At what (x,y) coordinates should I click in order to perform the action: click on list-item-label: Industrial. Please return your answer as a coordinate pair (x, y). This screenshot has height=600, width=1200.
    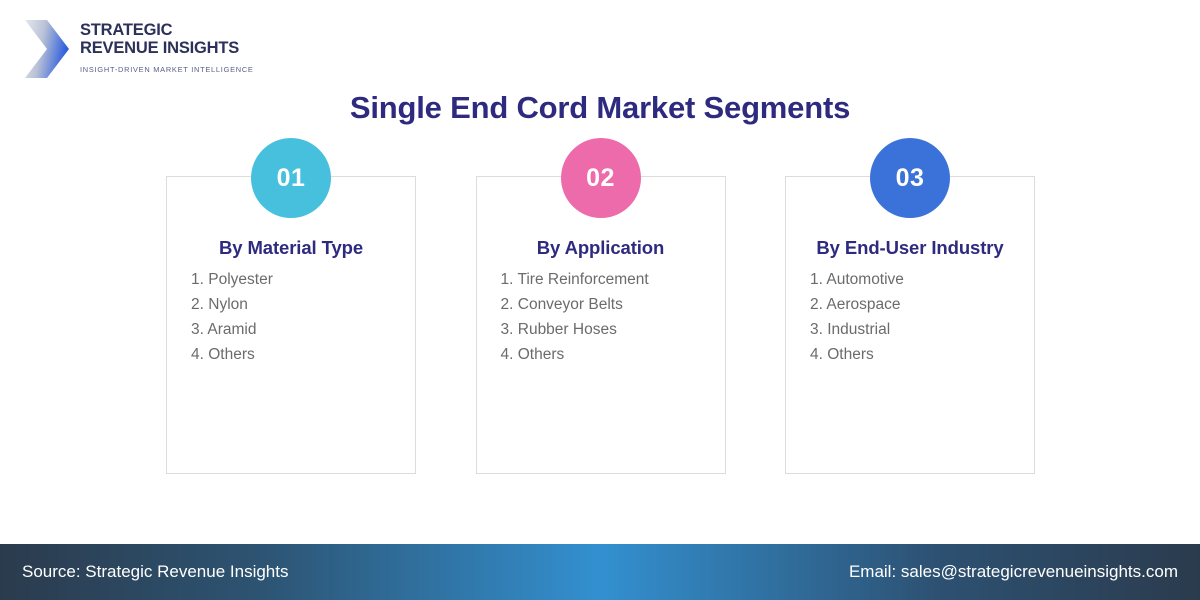
    Looking at the image, I should click on (859, 329).